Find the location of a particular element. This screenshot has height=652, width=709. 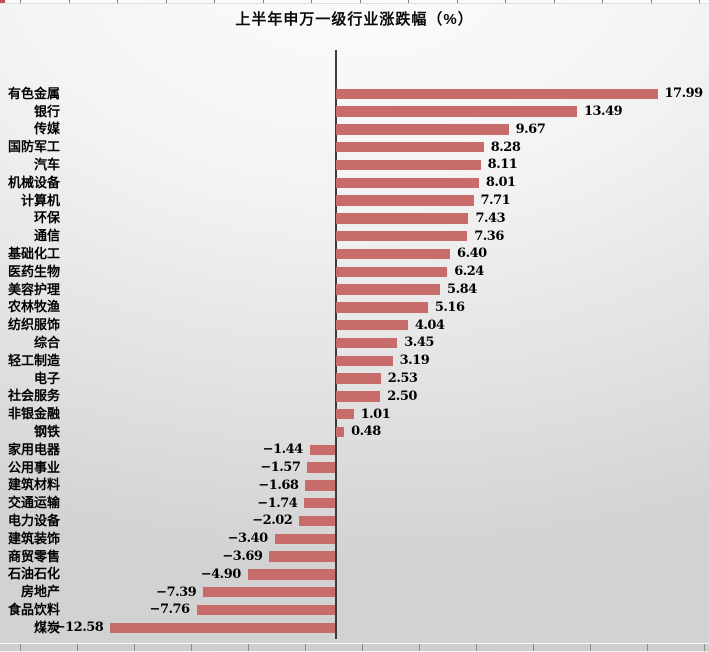

category-label: 公用事业 is located at coordinates (33, 467).